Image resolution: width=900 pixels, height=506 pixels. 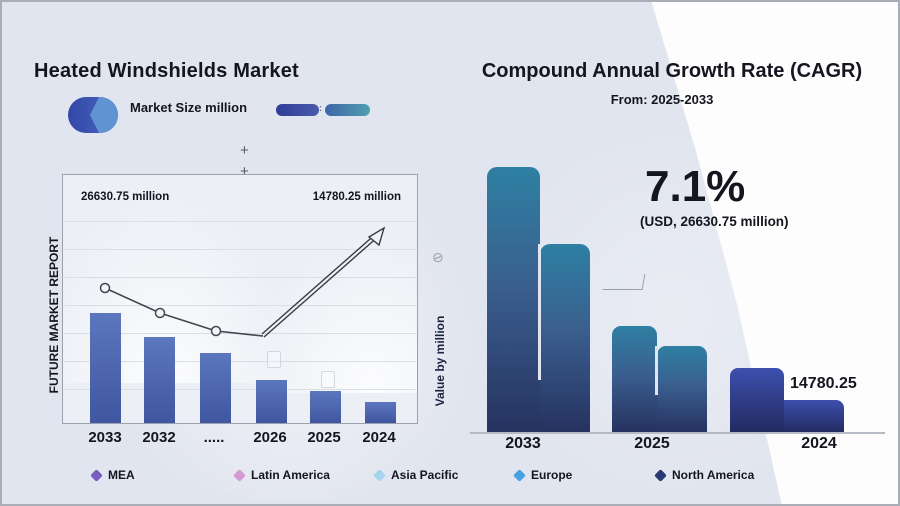 What do you see at coordinates (672, 71) in the screenshot?
I see `cagr-title: Compound Annual Growth Rate (CAGR)` at bounding box center [672, 71].